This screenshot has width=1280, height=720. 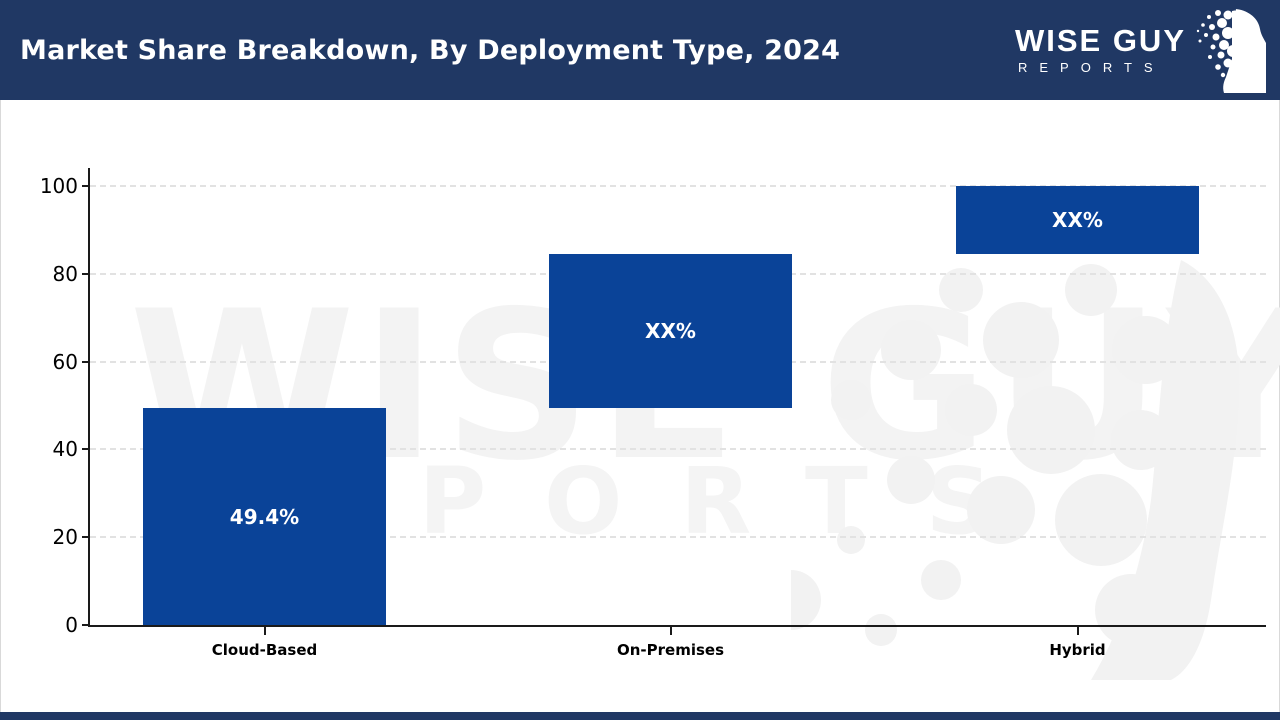 What do you see at coordinates (65, 361) in the screenshot?
I see `y-tick-label: 60` at bounding box center [65, 361].